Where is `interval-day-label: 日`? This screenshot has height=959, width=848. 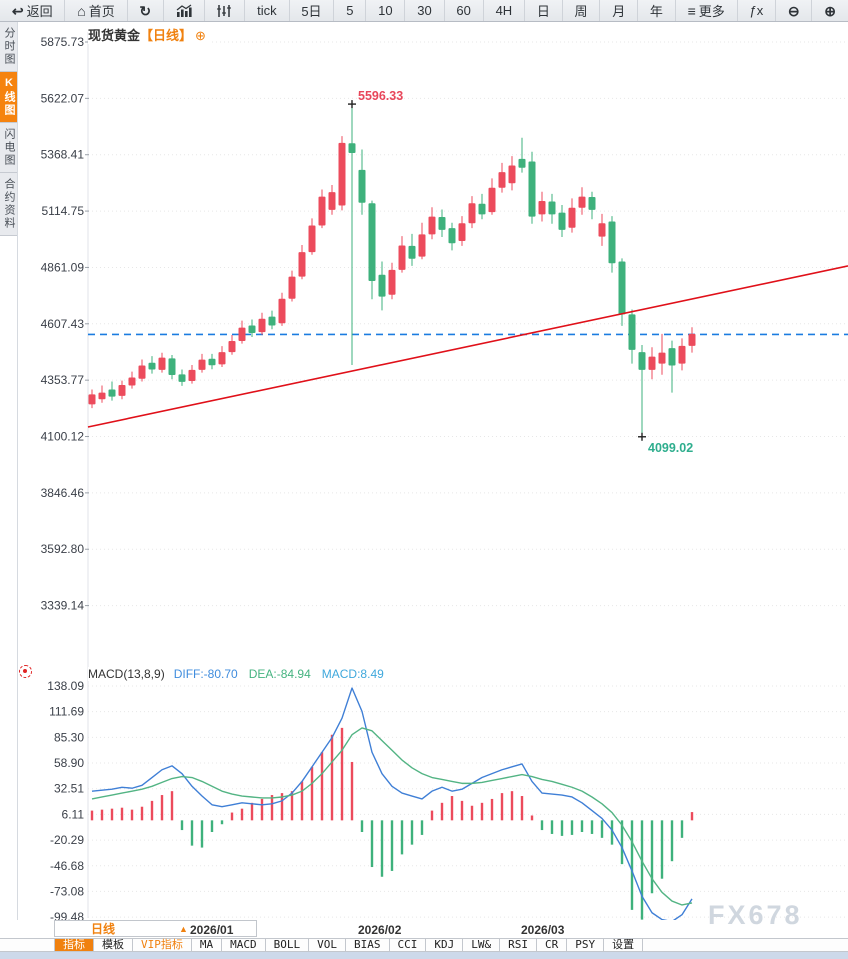
interval-day-label: 日 is located at coordinates (543, 11).